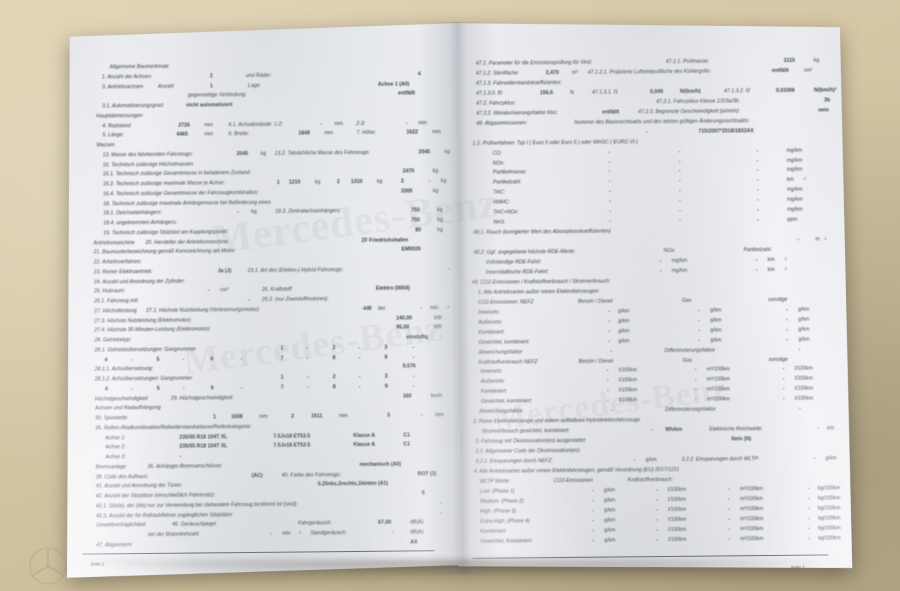 The width and height of the screenshot is (900, 591). What do you see at coordinates (741, 439) in the screenshot?
I see `document-field: Nein (N)` at bounding box center [741, 439].